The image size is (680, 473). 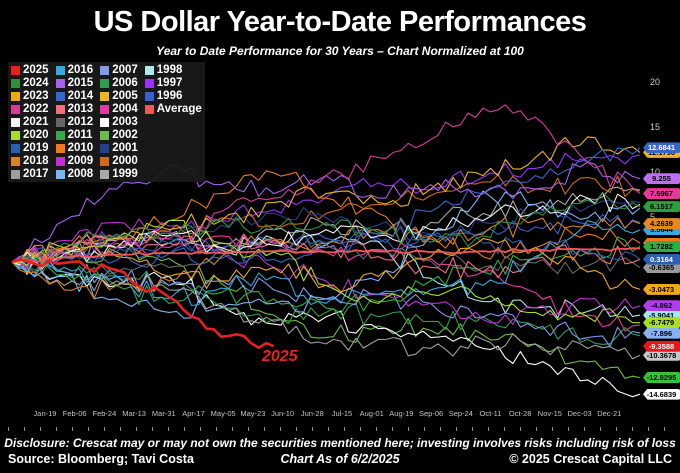 What do you see at coordinates (80, 174) in the screenshot?
I see `legend-label: 2008` at bounding box center [80, 174].